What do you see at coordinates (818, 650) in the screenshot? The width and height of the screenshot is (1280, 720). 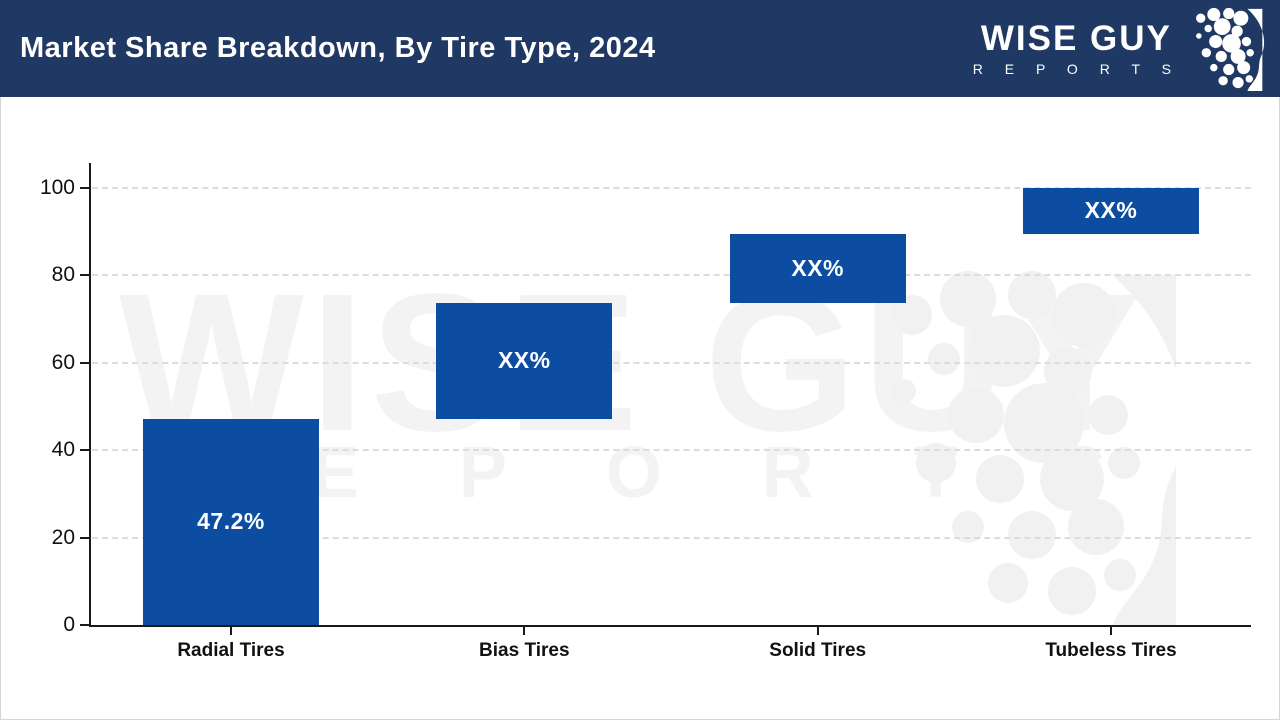 I see `x-category-label: Solid Tires` at bounding box center [818, 650].